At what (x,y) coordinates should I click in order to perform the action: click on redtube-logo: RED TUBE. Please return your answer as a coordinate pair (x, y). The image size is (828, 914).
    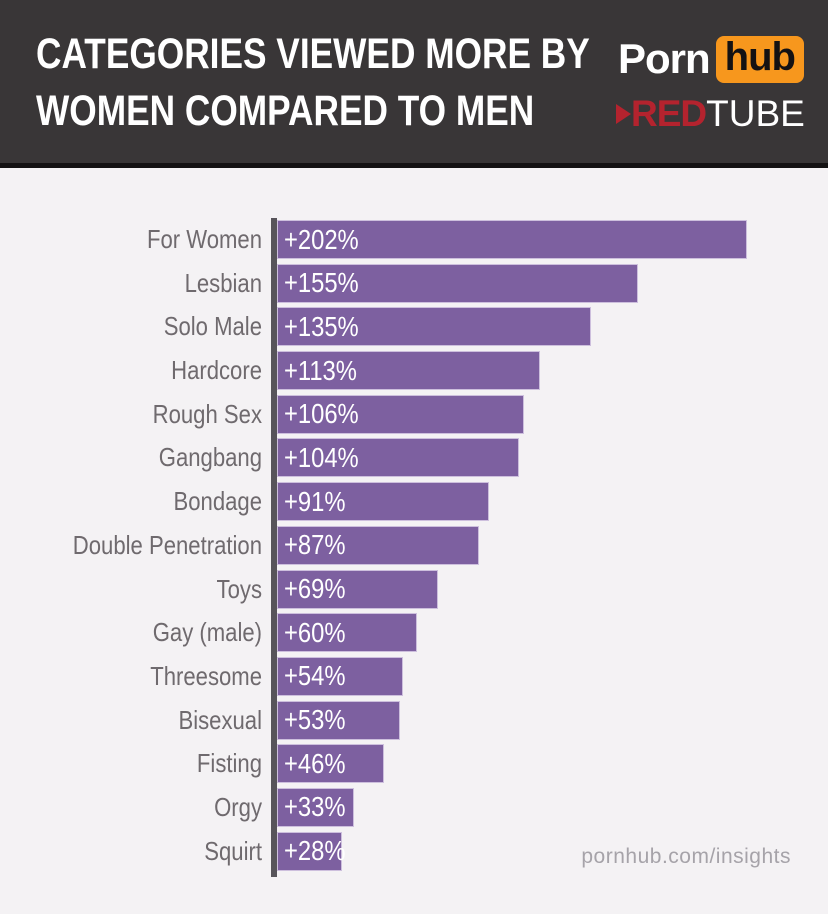
    Looking at the image, I should click on (710, 113).